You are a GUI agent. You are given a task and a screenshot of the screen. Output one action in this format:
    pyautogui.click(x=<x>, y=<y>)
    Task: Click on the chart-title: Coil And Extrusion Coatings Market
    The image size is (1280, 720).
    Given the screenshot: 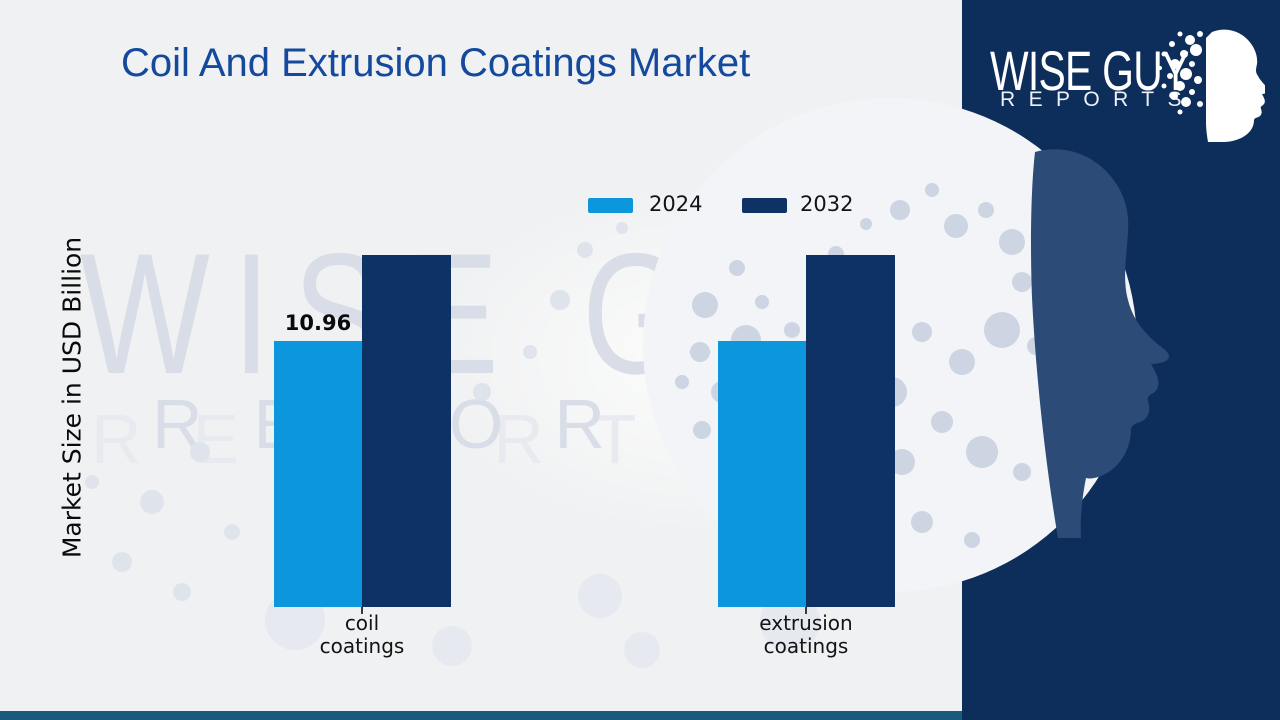 What is the action you would take?
    pyautogui.click(x=436, y=63)
    